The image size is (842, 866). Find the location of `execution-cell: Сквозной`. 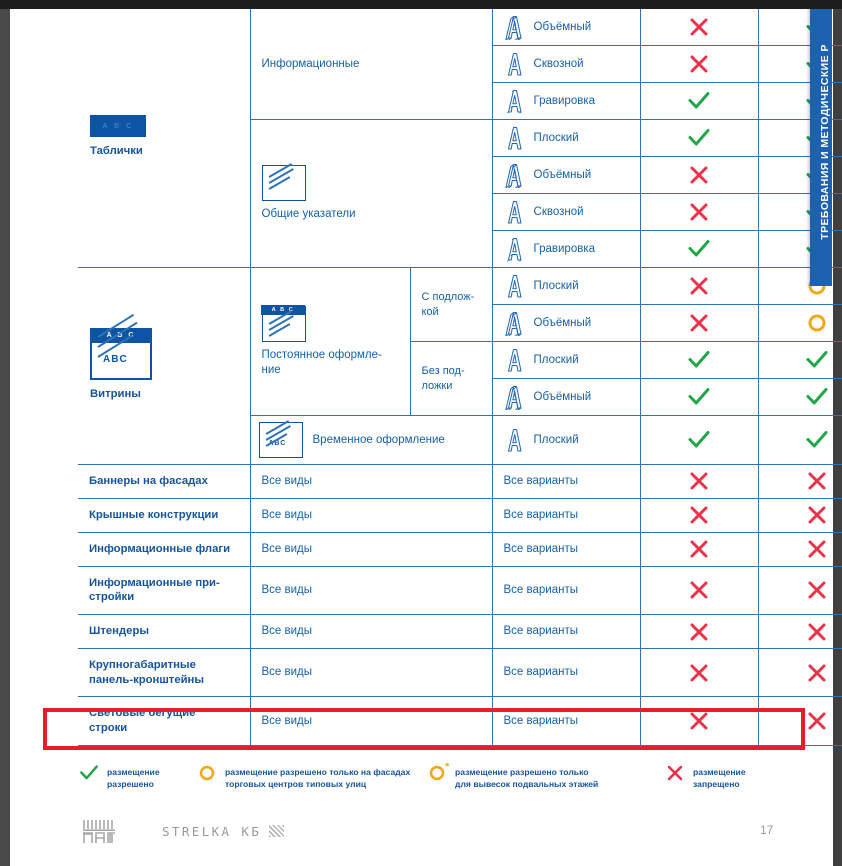

execution-cell: Сквозной is located at coordinates (566, 212).